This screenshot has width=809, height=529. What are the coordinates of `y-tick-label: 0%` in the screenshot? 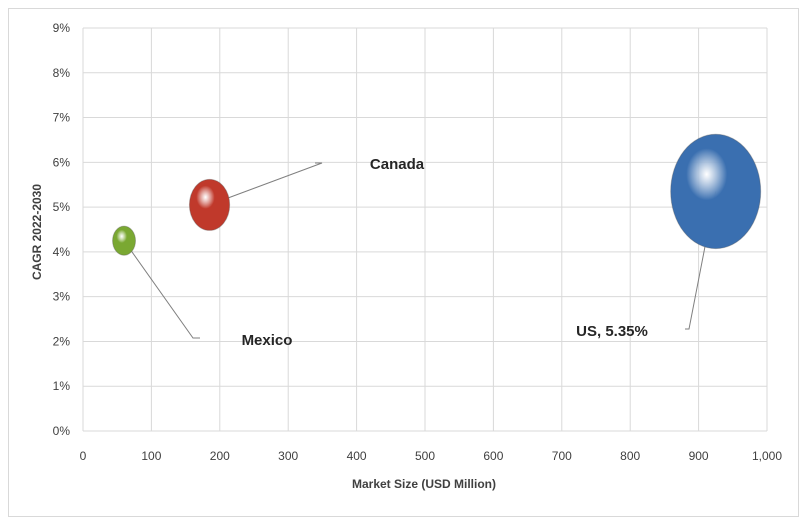 It's located at (62, 431).